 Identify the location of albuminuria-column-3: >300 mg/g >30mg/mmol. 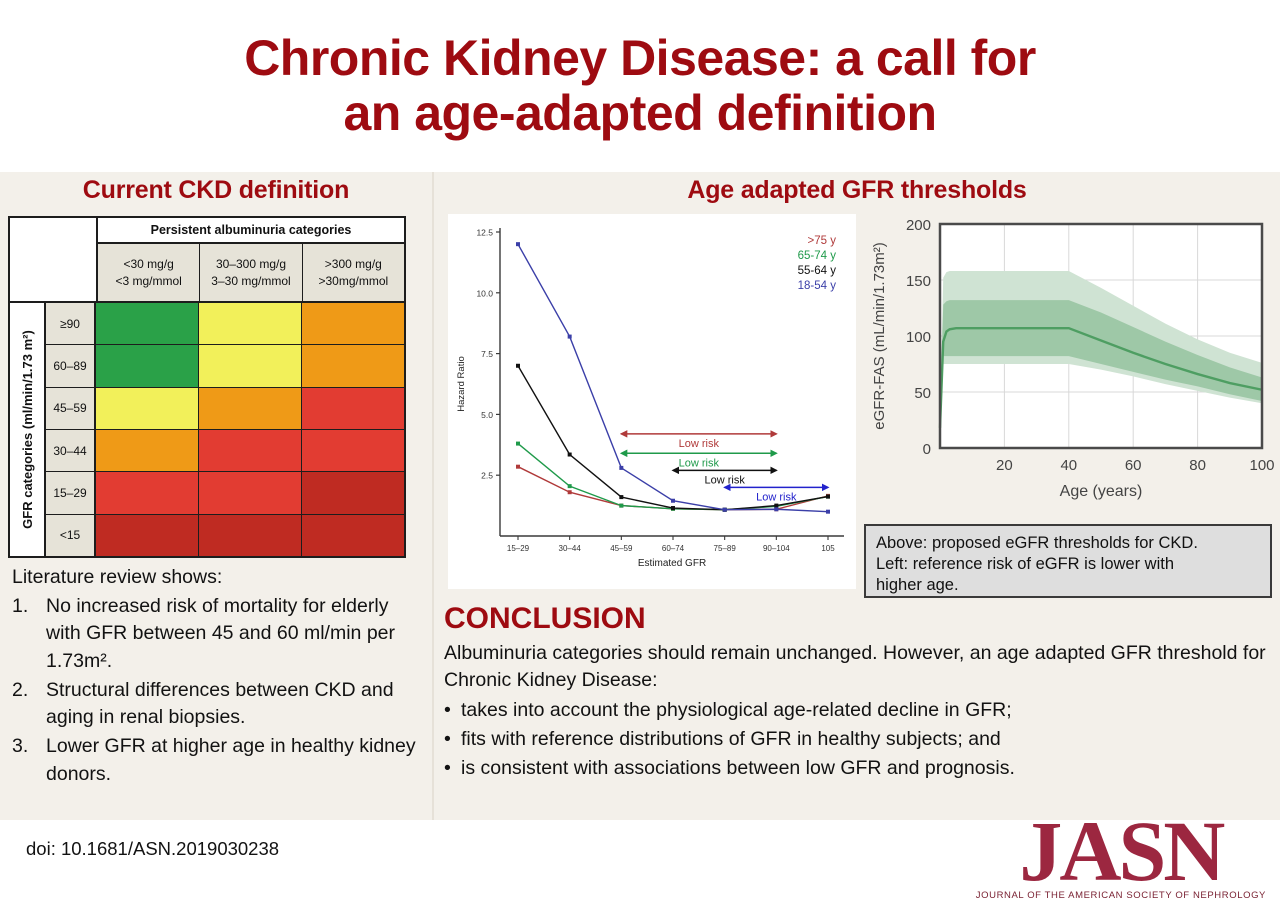
(353, 272).